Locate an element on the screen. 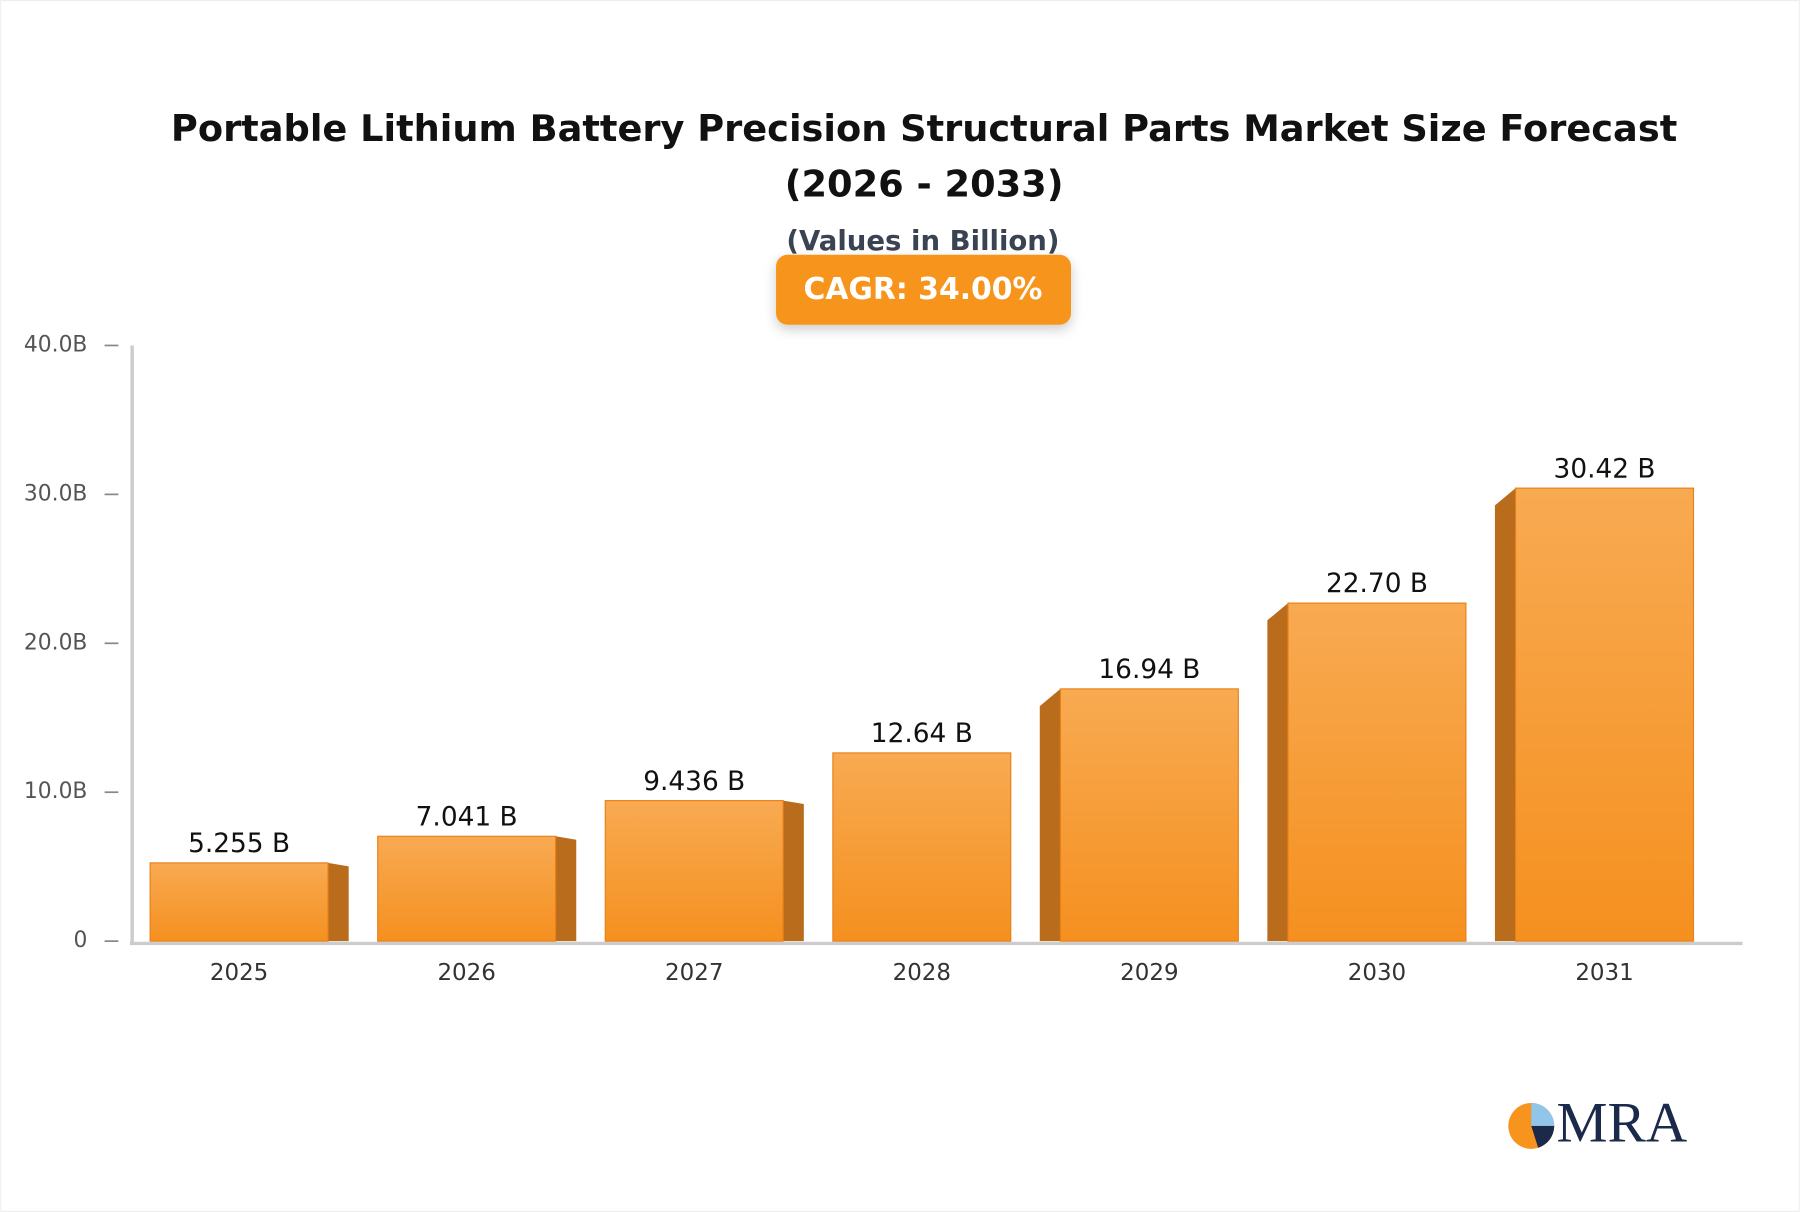  chart-subtitle: (Values in Billion) is located at coordinates (922, 241).